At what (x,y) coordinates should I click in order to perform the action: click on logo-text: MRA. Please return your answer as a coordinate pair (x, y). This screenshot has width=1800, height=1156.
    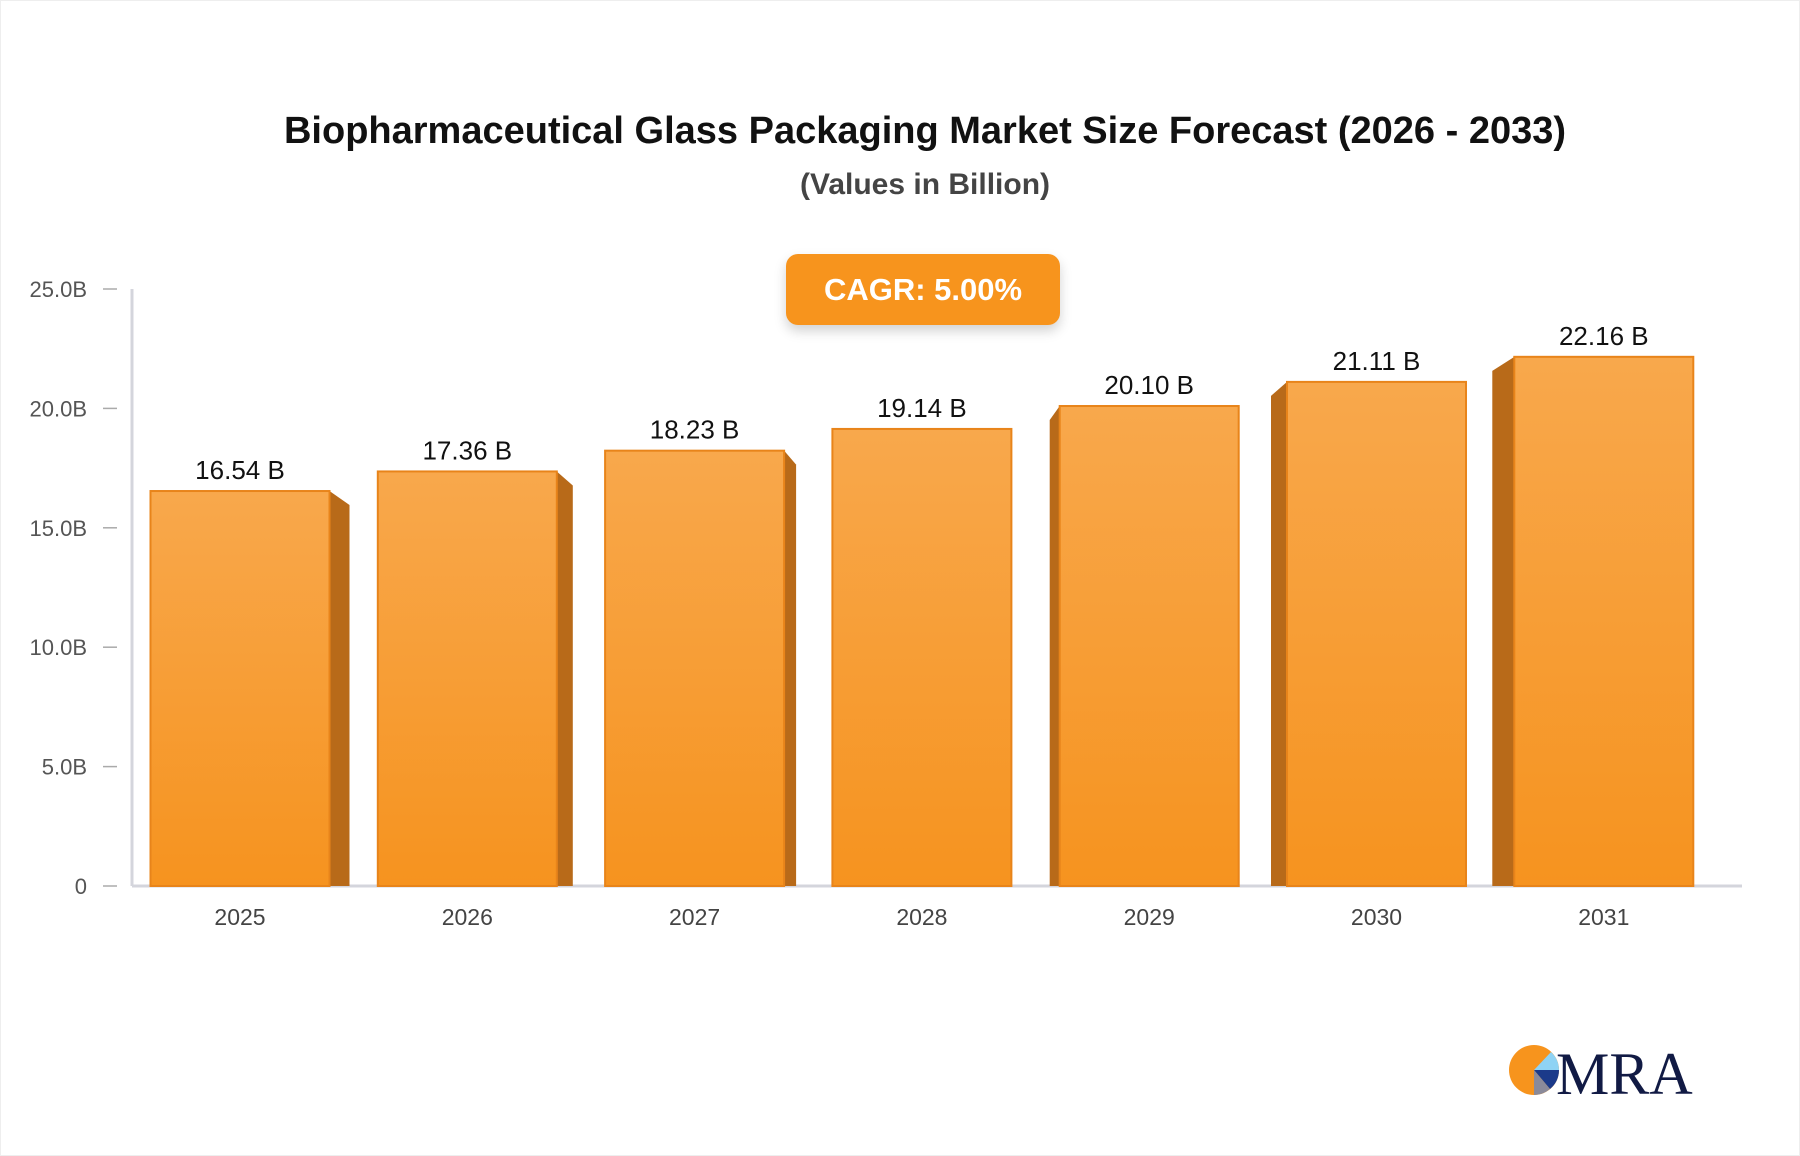
    Looking at the image, I should click on (1624, 1070).